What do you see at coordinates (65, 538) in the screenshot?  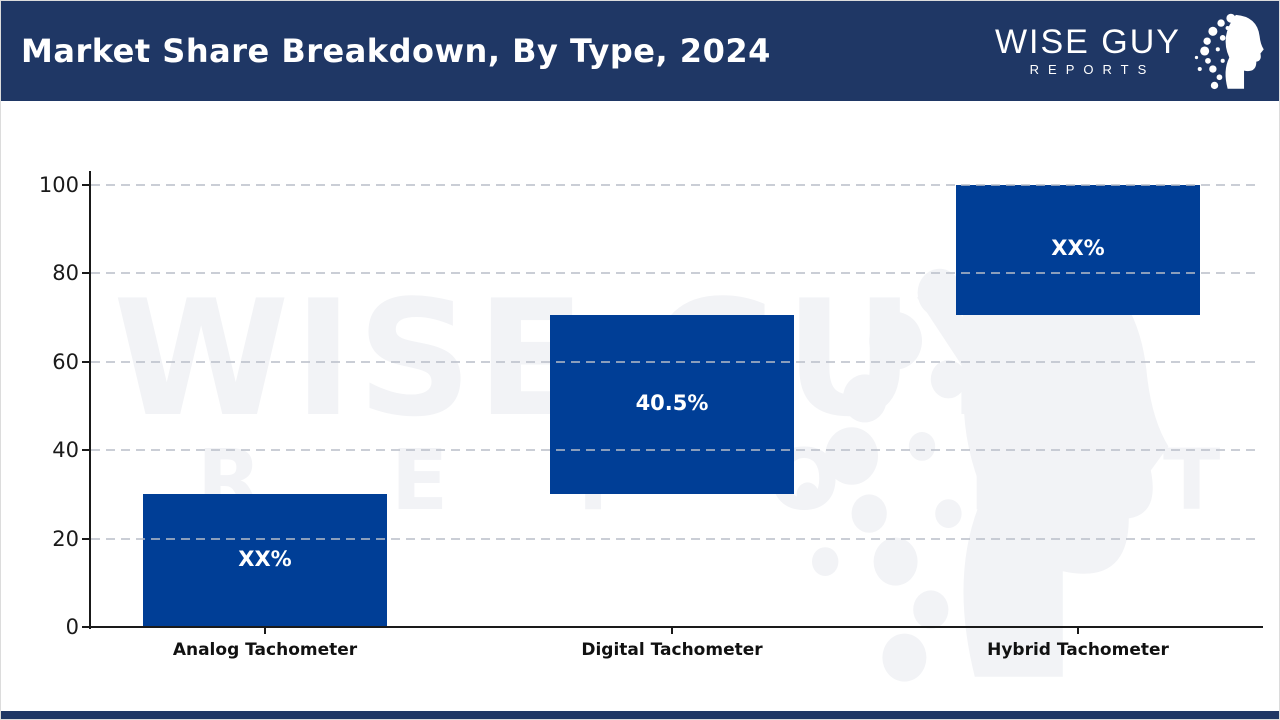 I see `y-tick-label: 20` at bounding box center [65, 538].